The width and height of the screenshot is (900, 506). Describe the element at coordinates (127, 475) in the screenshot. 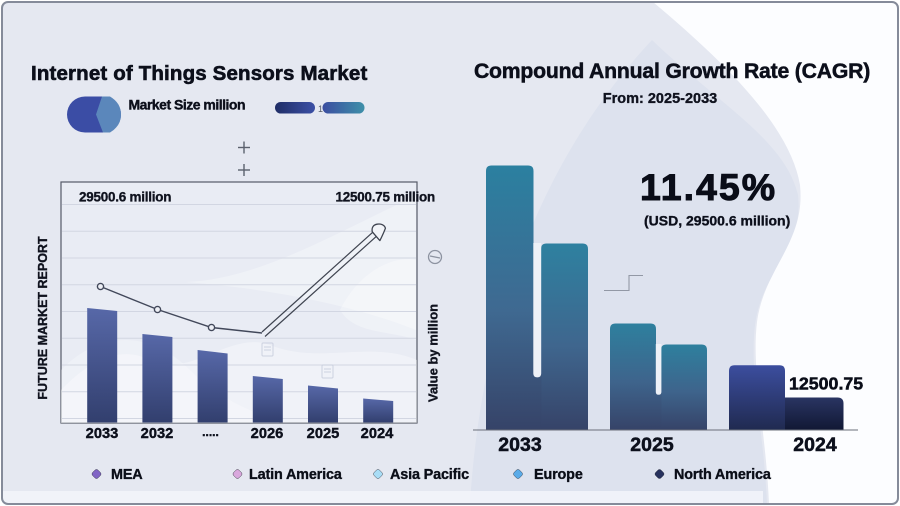

I see `svg-text: MEA` at that location.